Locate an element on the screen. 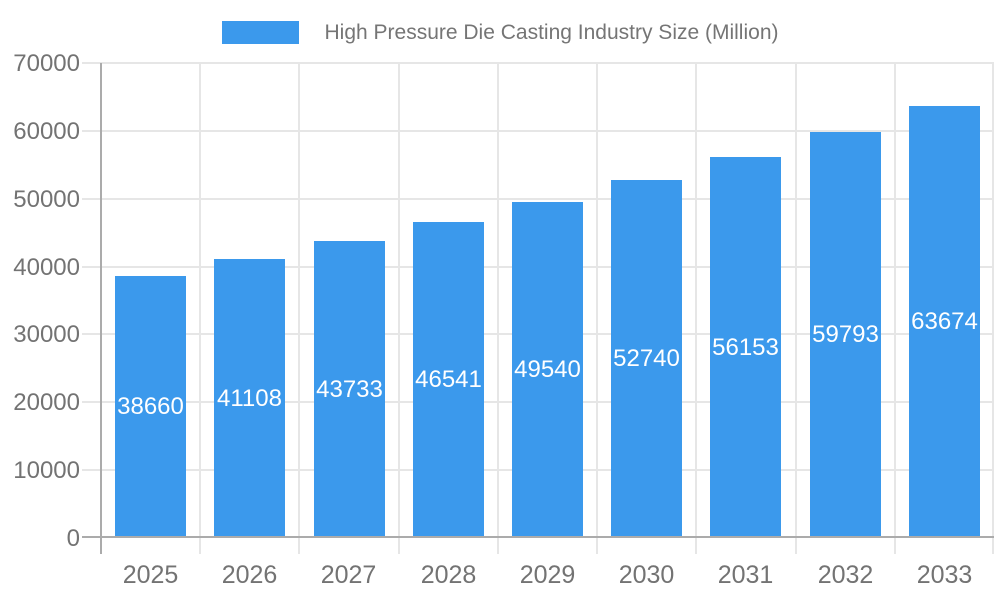 The image size is (1000, 600). bar-value-label: 38660 is located at coordinates (150, 406).